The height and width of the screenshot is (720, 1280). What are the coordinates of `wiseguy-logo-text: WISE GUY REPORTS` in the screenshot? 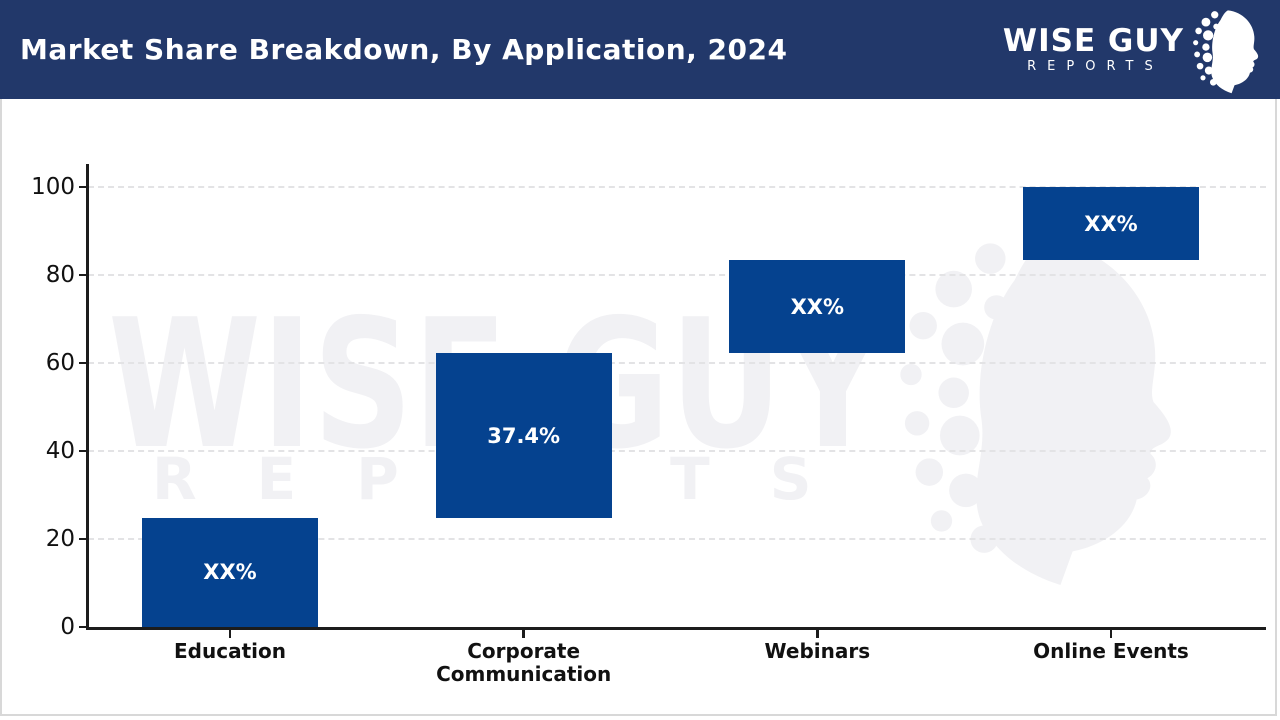 It's located at (1093, 48).